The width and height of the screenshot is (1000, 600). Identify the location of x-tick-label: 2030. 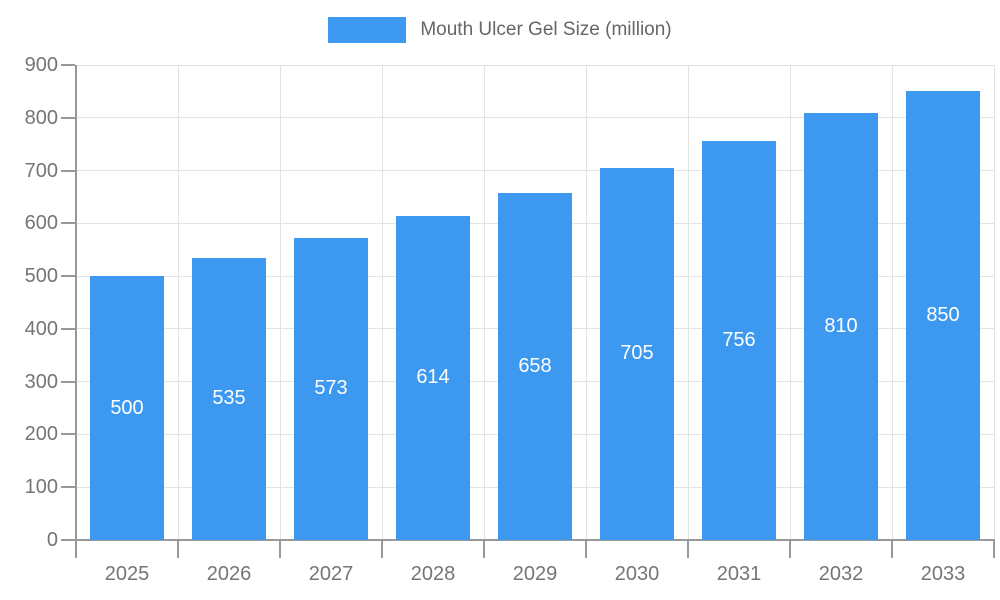
(637, 574).